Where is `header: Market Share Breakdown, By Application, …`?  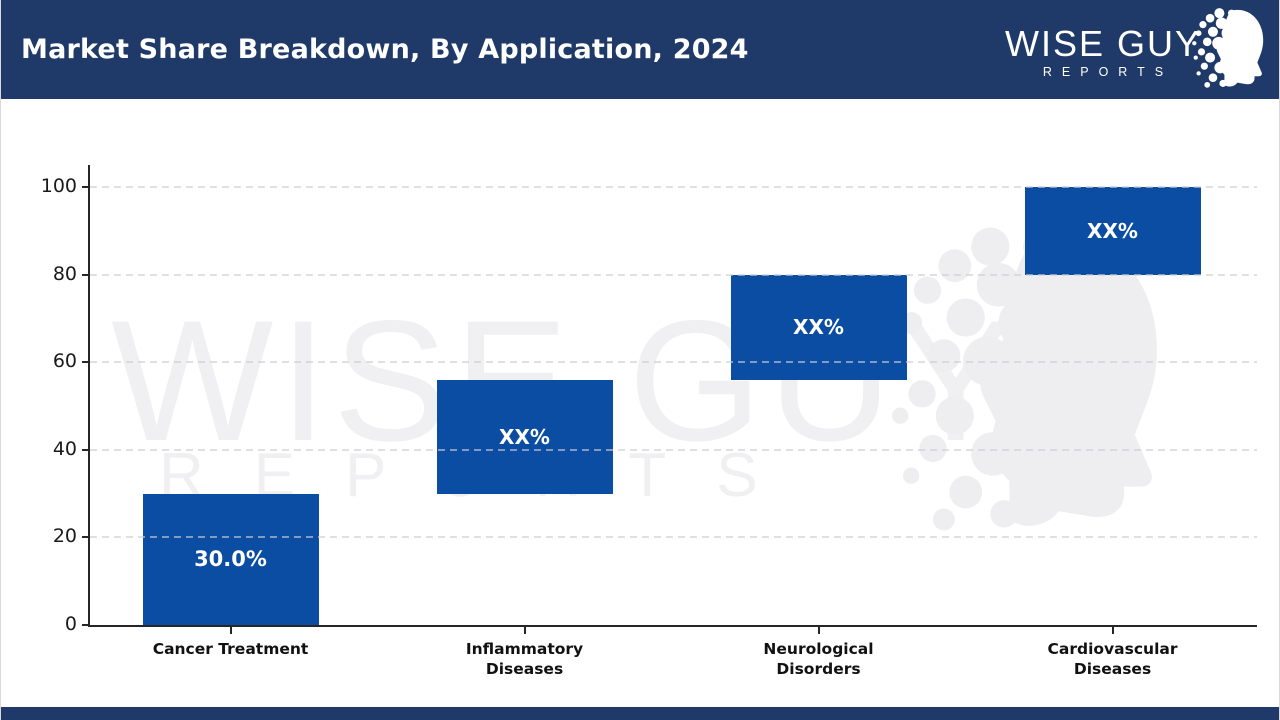
header: Market Share Breakdown, By Application, … is located at coordinates (640, 49).